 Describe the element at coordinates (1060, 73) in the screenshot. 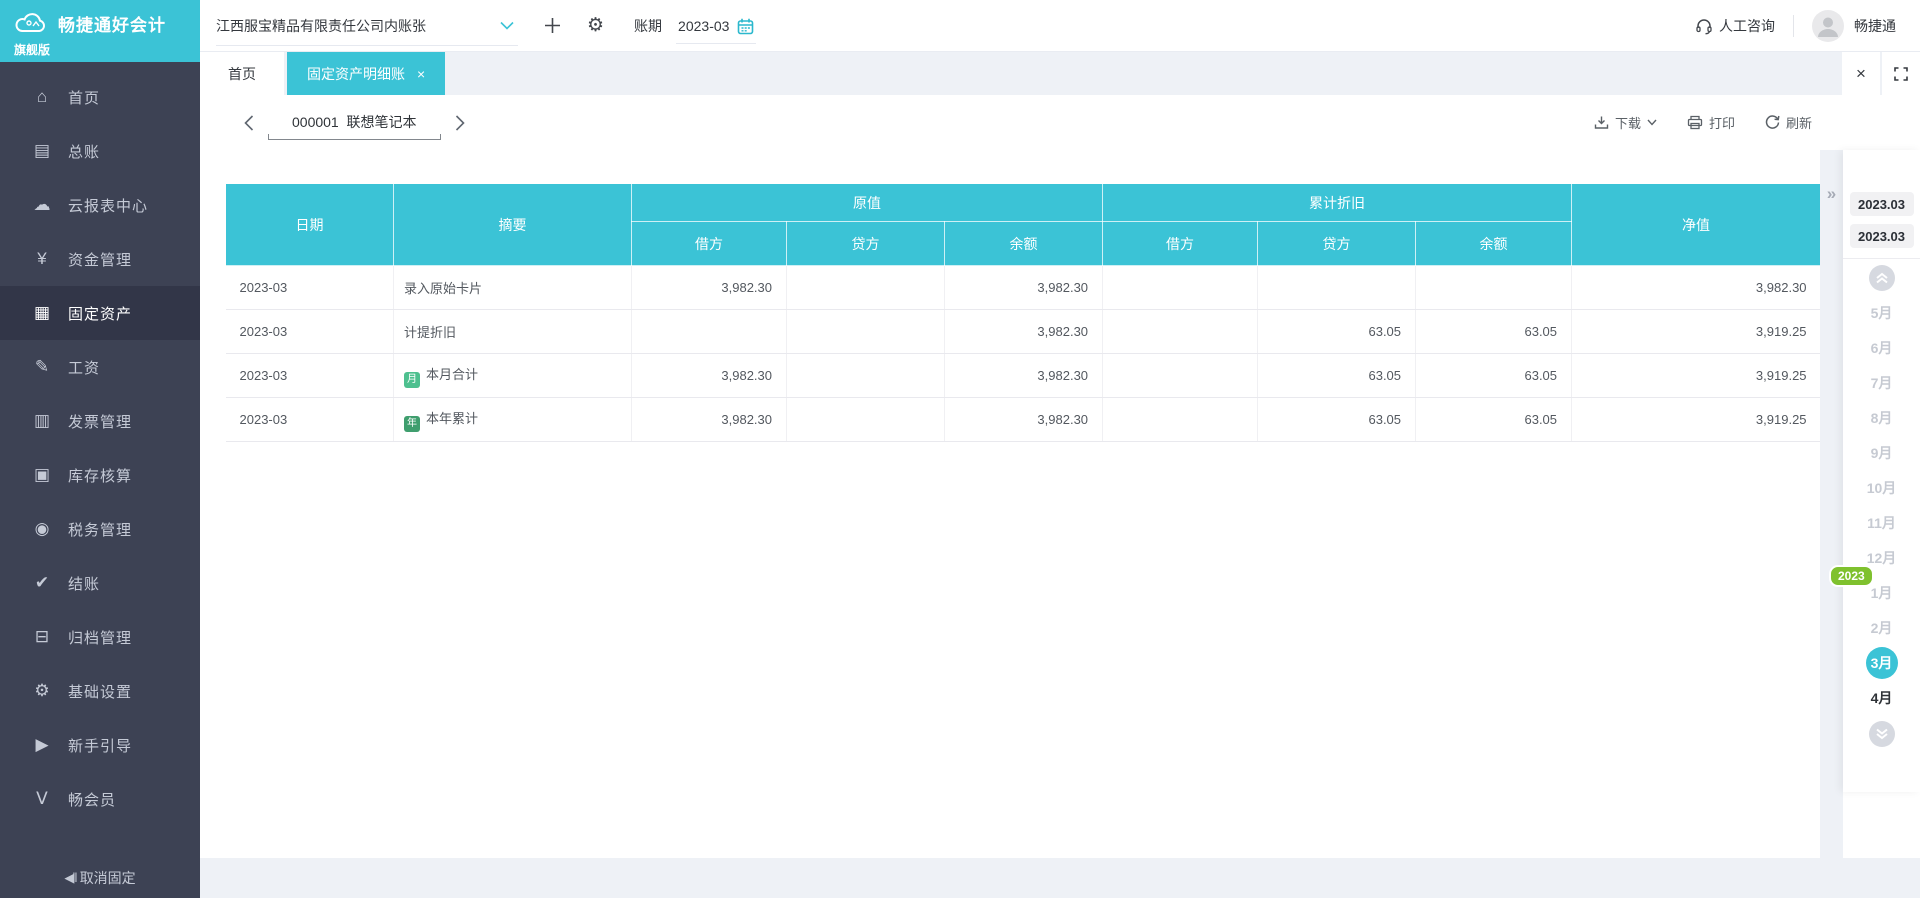

I see `tab-strip: 首页 固定资产明细账 × ×` at that location.